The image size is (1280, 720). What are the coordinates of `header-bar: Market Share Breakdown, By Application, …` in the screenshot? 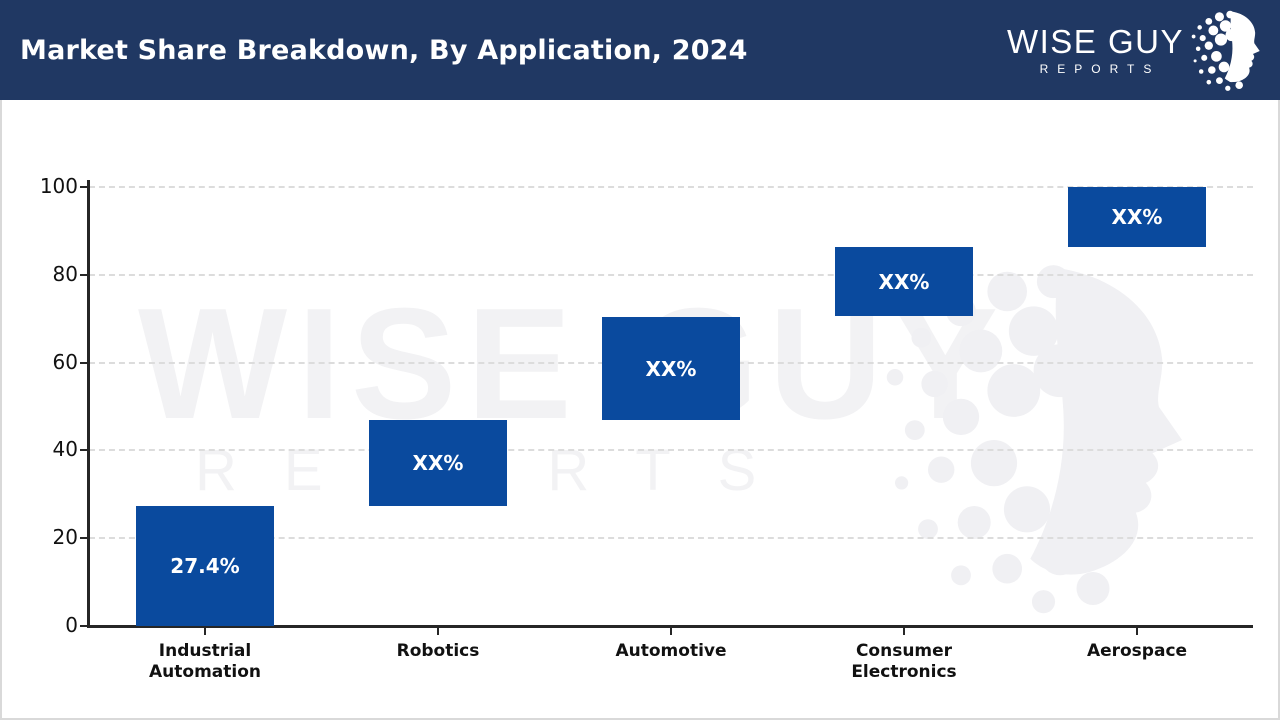 It's located at (640, 50).